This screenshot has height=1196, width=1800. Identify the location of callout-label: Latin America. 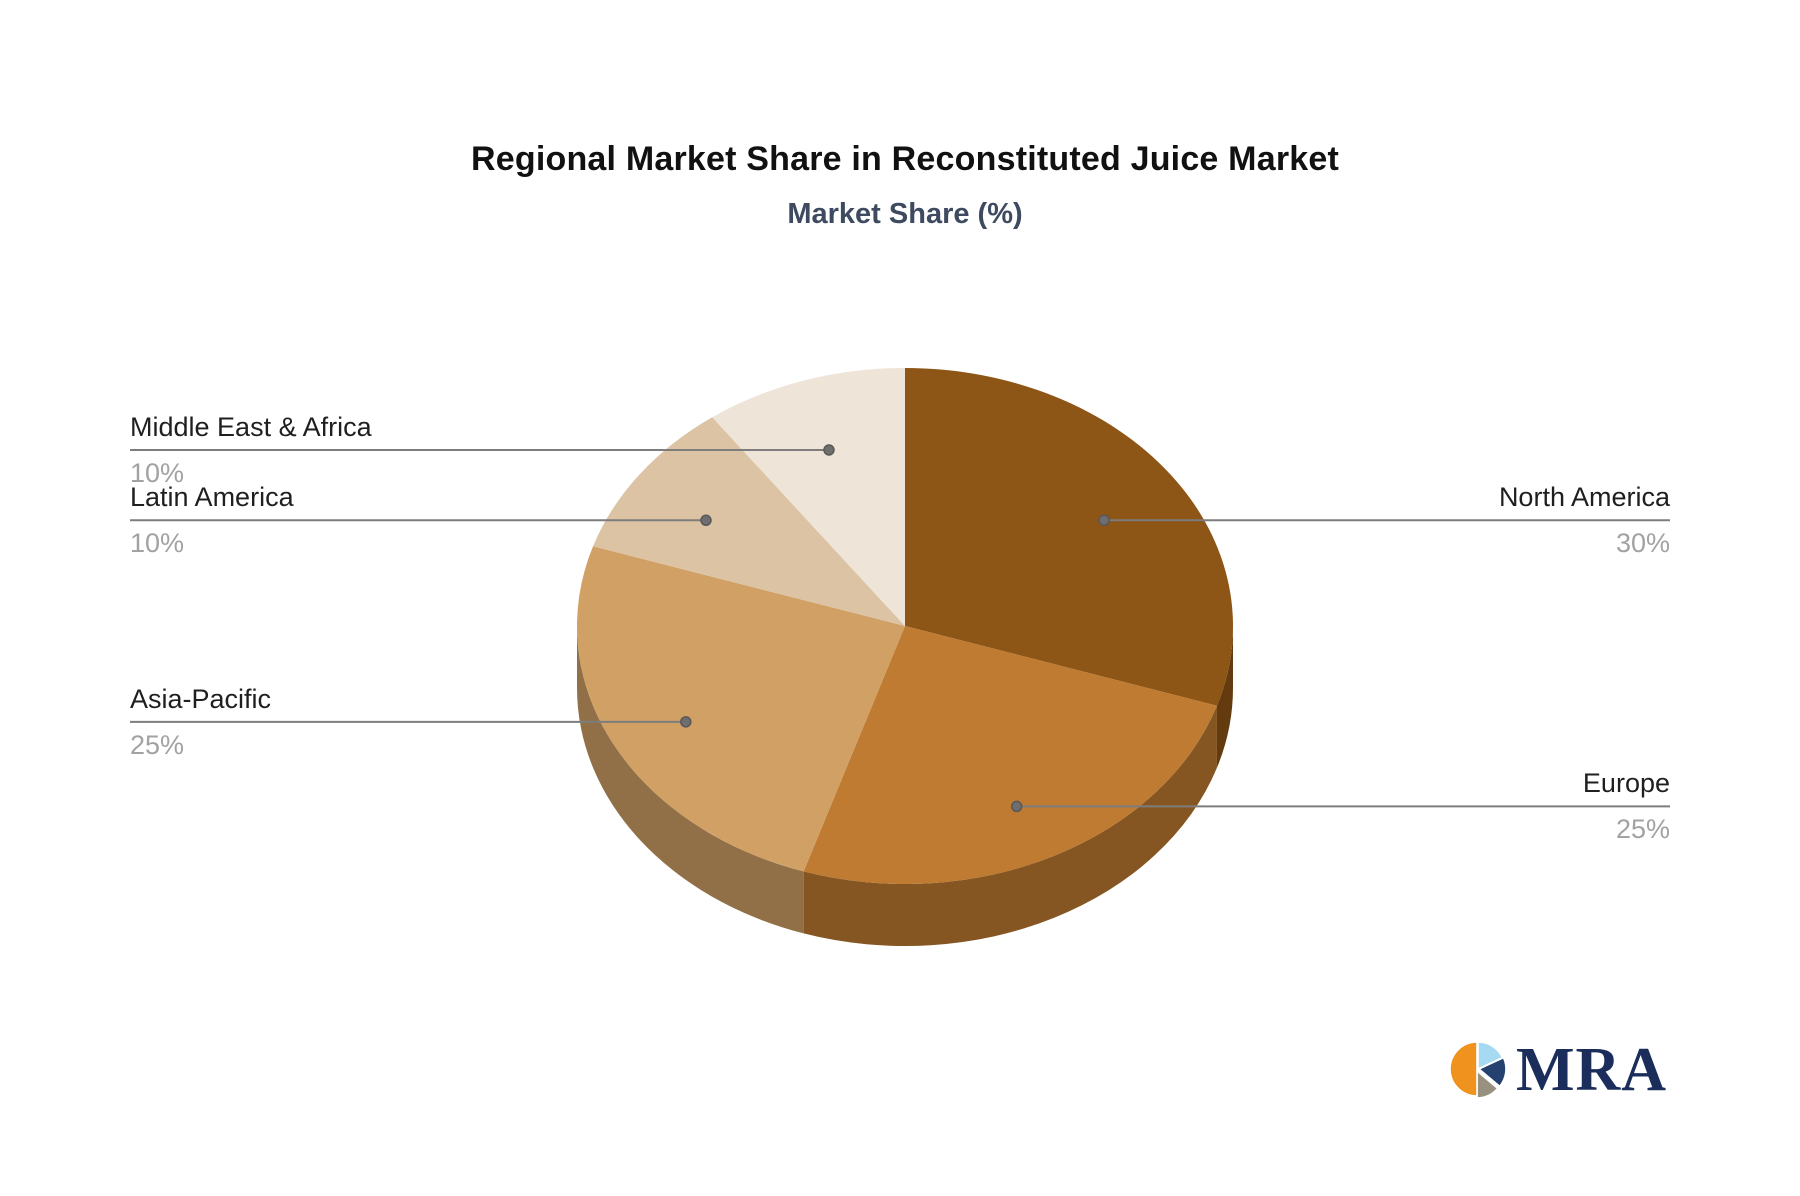
(212, 497).